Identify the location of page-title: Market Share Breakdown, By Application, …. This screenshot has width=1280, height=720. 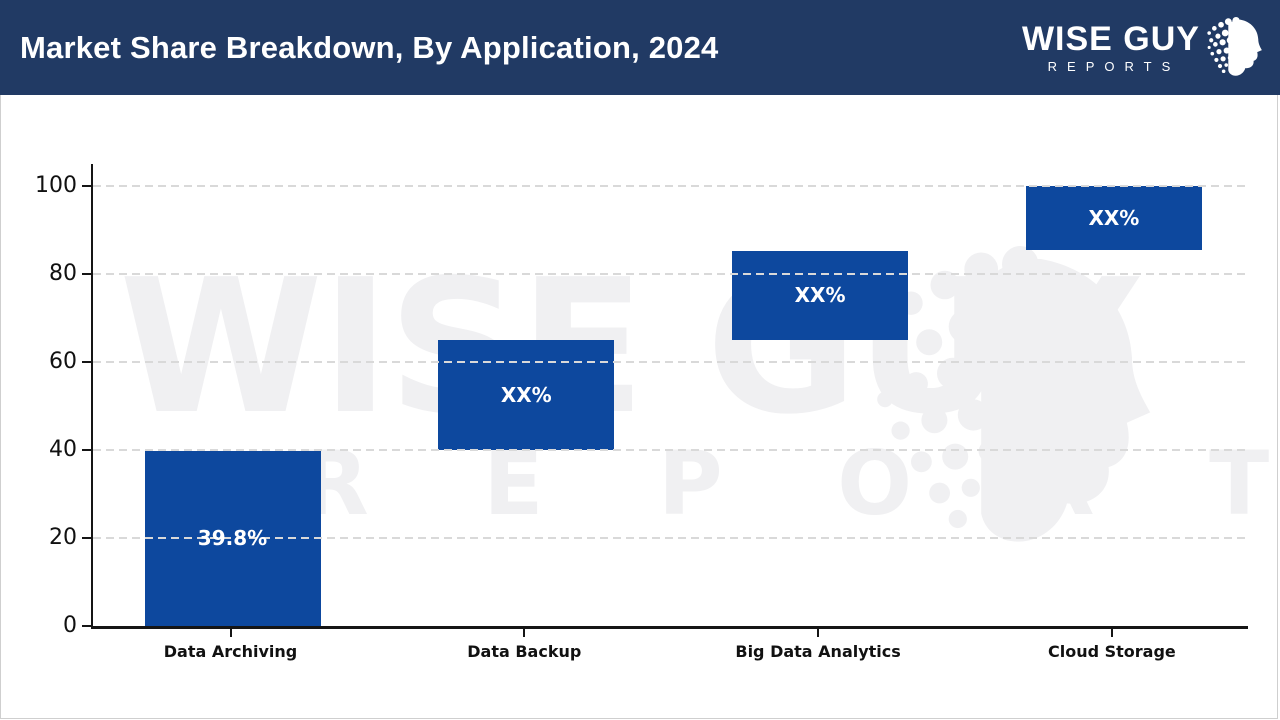
(369, 47).